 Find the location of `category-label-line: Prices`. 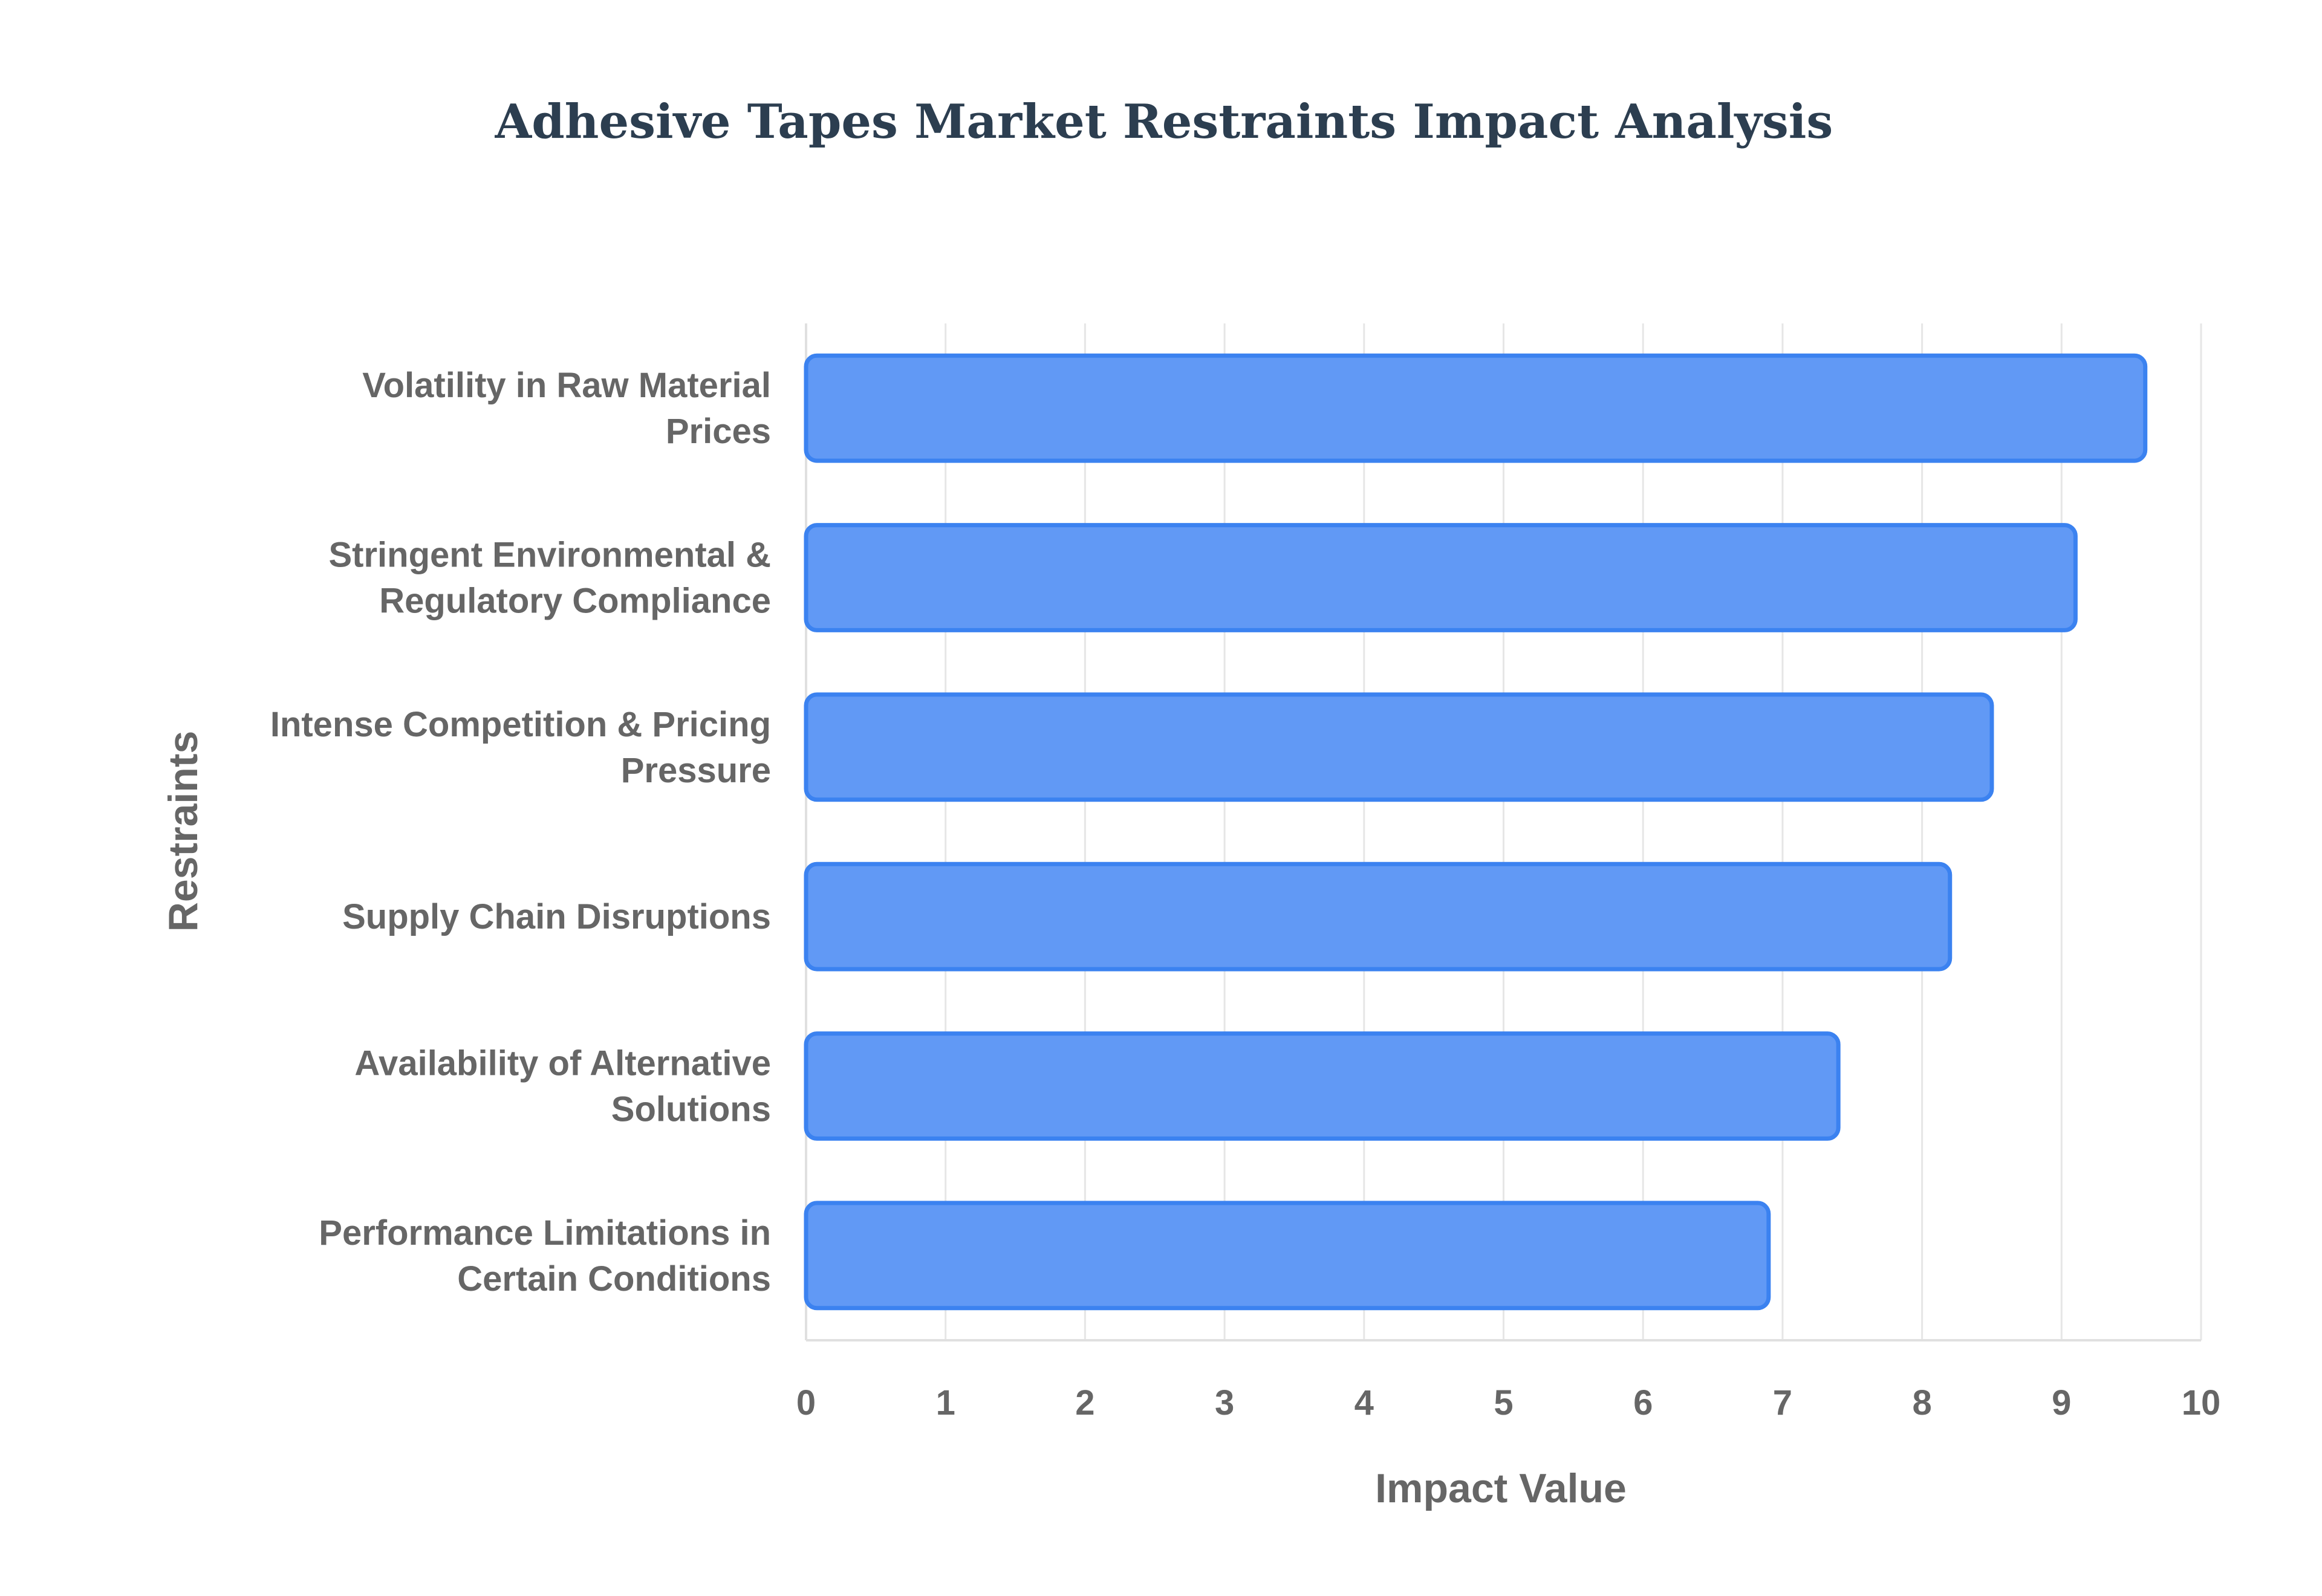

category-label-line: Prices is located at coordinates (718, 431).